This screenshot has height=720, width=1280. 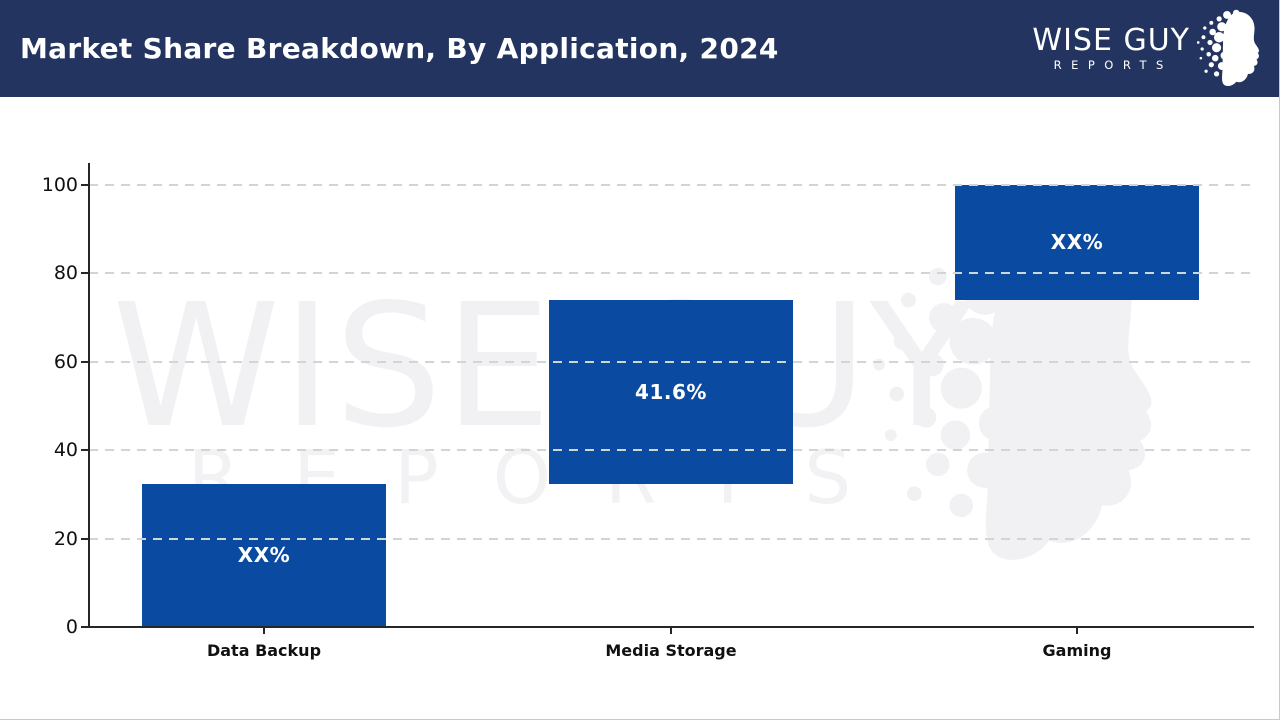 I want to click on x-axis-line, so click(x=671, y=627).